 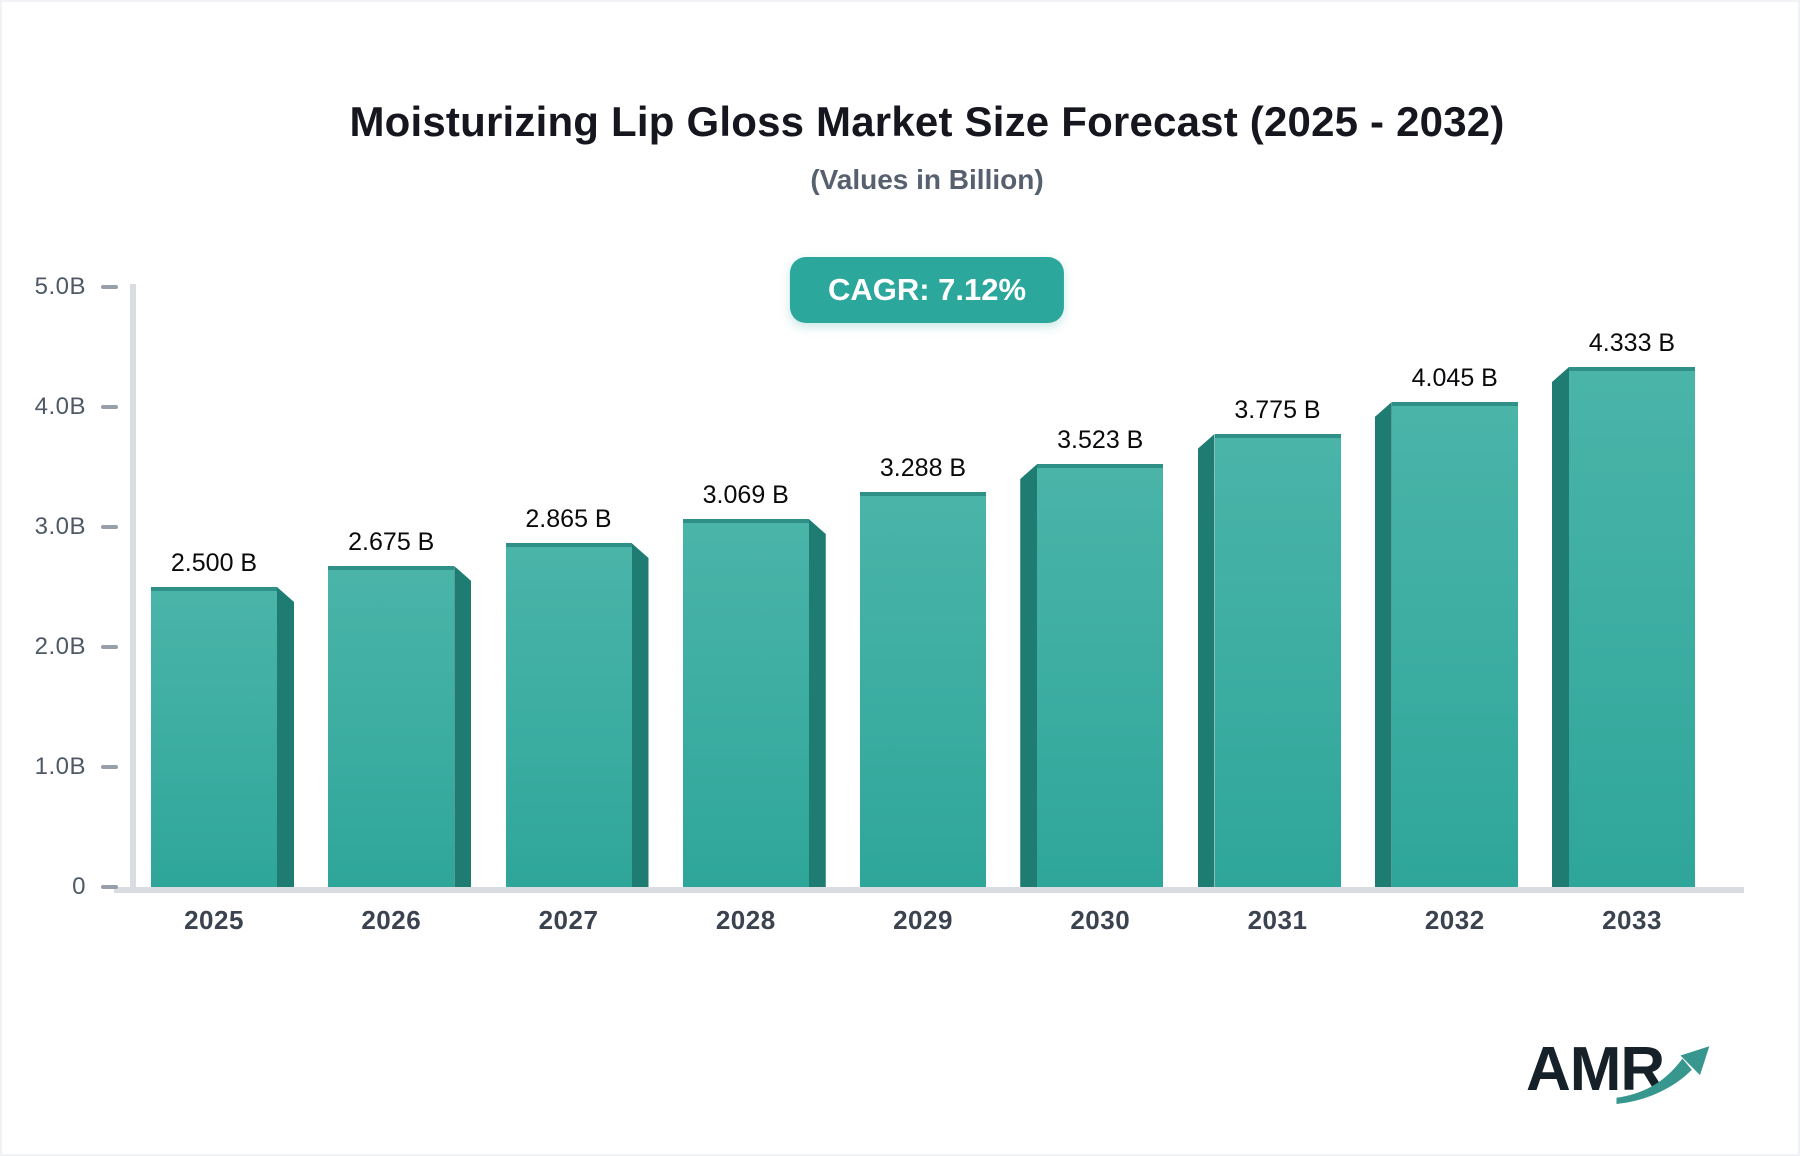 What do you see at coordinates (1454, 644) in the screenshot?
I see `bar-2032` at bounding box center [1454, 644].